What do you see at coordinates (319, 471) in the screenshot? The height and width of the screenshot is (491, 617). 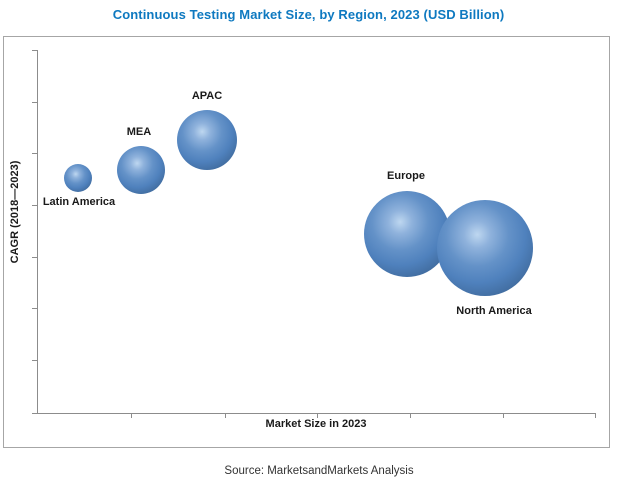 I see `source-note: Source: MarketsandMarkets Analysis` at bounding box center [319, 471].